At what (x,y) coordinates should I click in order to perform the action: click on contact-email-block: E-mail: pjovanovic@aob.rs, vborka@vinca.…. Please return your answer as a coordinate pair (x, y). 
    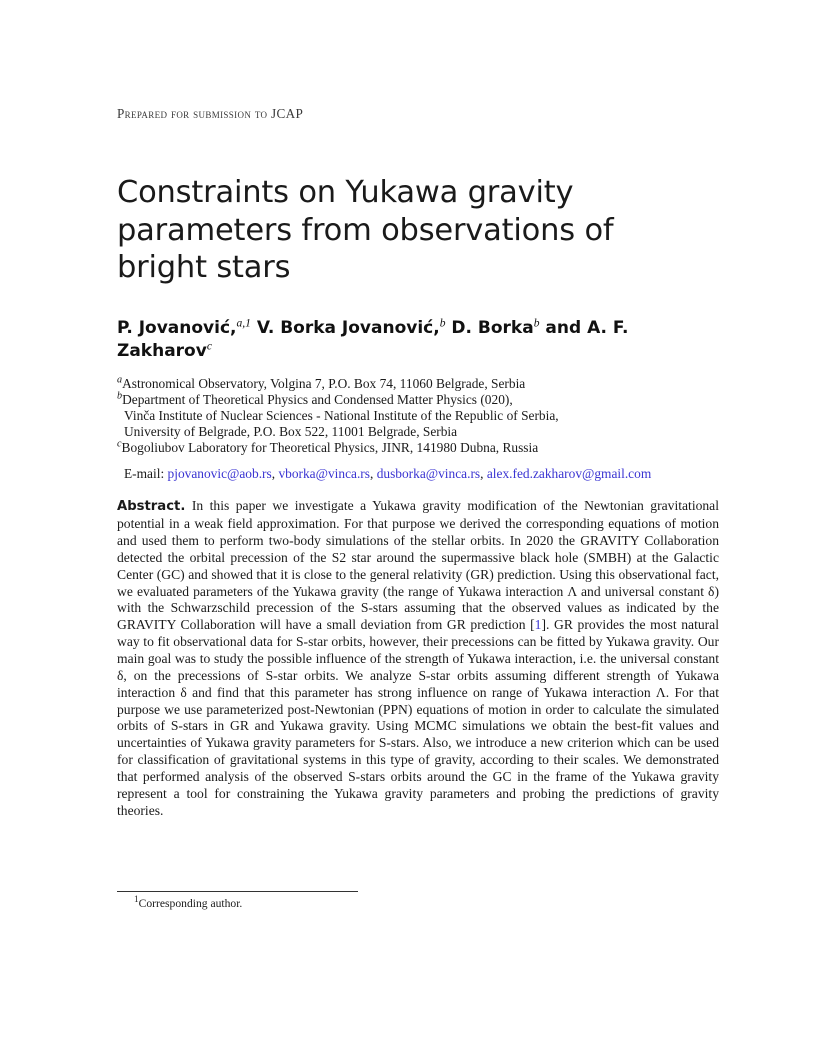
    Looking at the image, I should click on (418, 474).